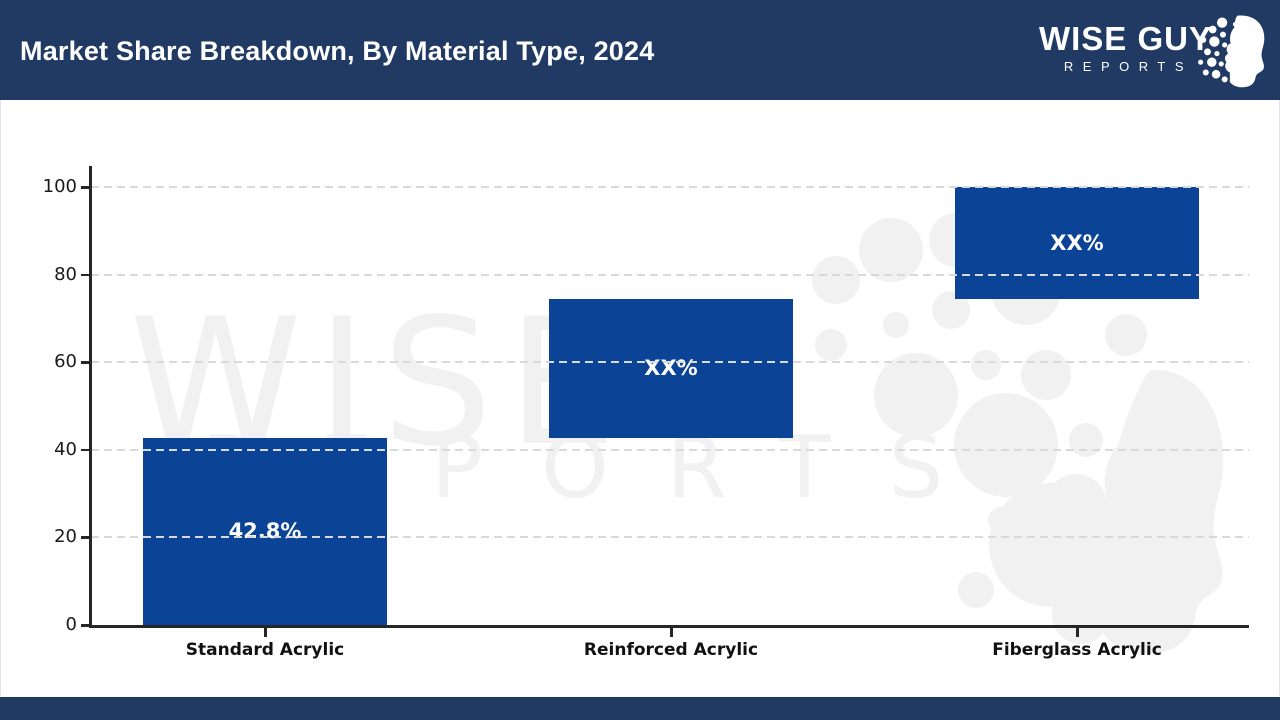 Image resolution: width=1280 pixels, height=720 pixels. I want to click on bar-reinforced-acrylic: XX%, so click(671, 368).